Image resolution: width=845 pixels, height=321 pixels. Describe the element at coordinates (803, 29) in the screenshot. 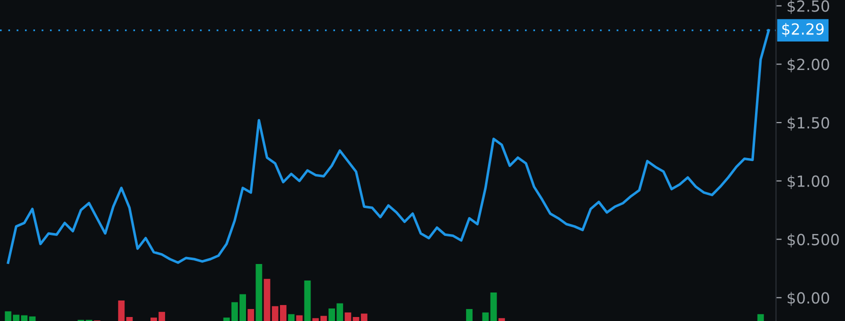

I see `ref-line-label: $2.29` at that location.